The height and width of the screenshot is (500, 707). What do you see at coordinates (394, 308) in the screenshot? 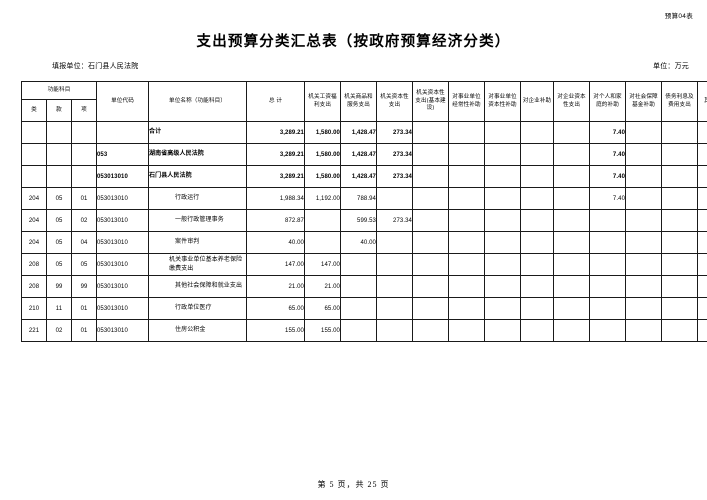
I see `cell-c3` at bounding box center [394, 308].